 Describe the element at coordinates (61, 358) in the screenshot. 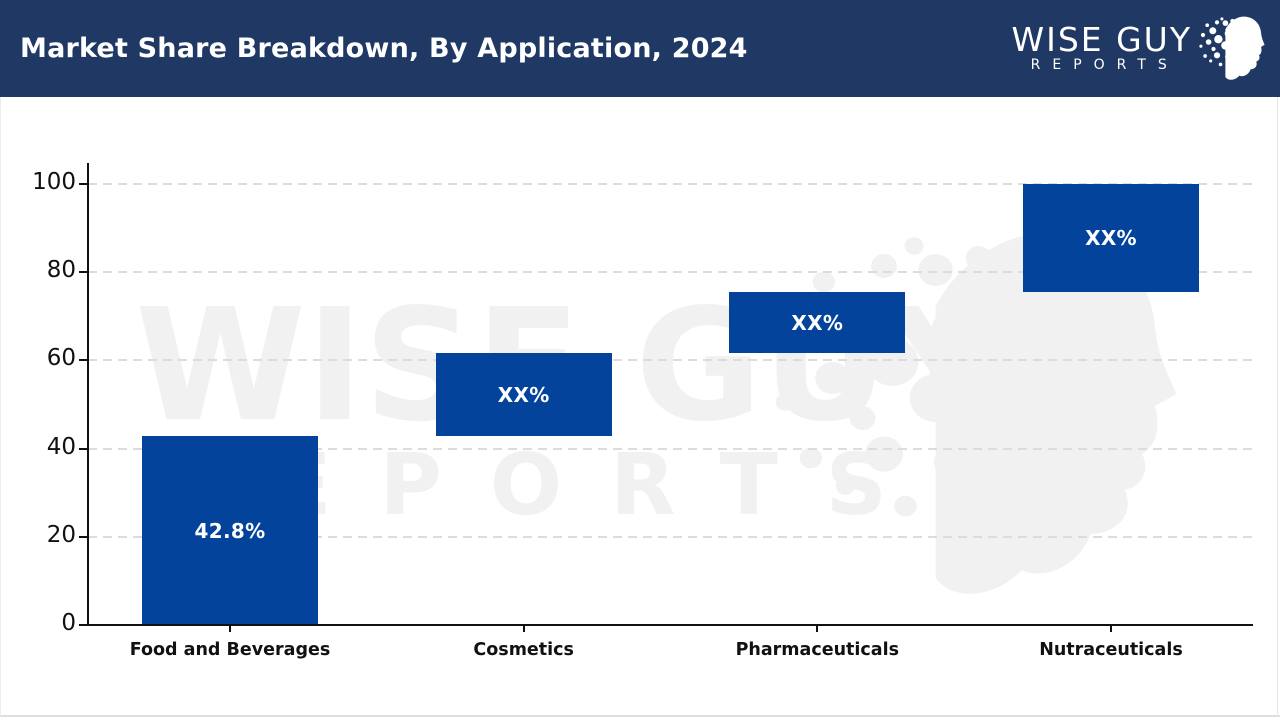

I see `y-tick-label: 60` at that location.